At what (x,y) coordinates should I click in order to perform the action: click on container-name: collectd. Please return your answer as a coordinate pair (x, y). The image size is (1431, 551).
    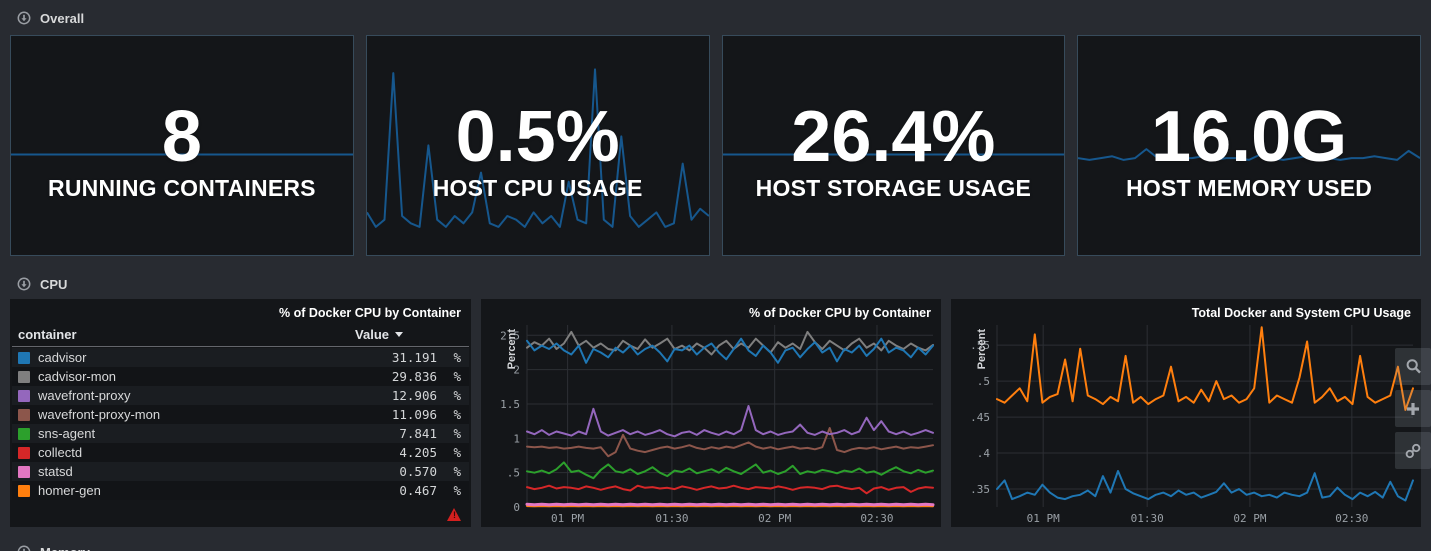
    Looking at the image, I should click on (60, 452).